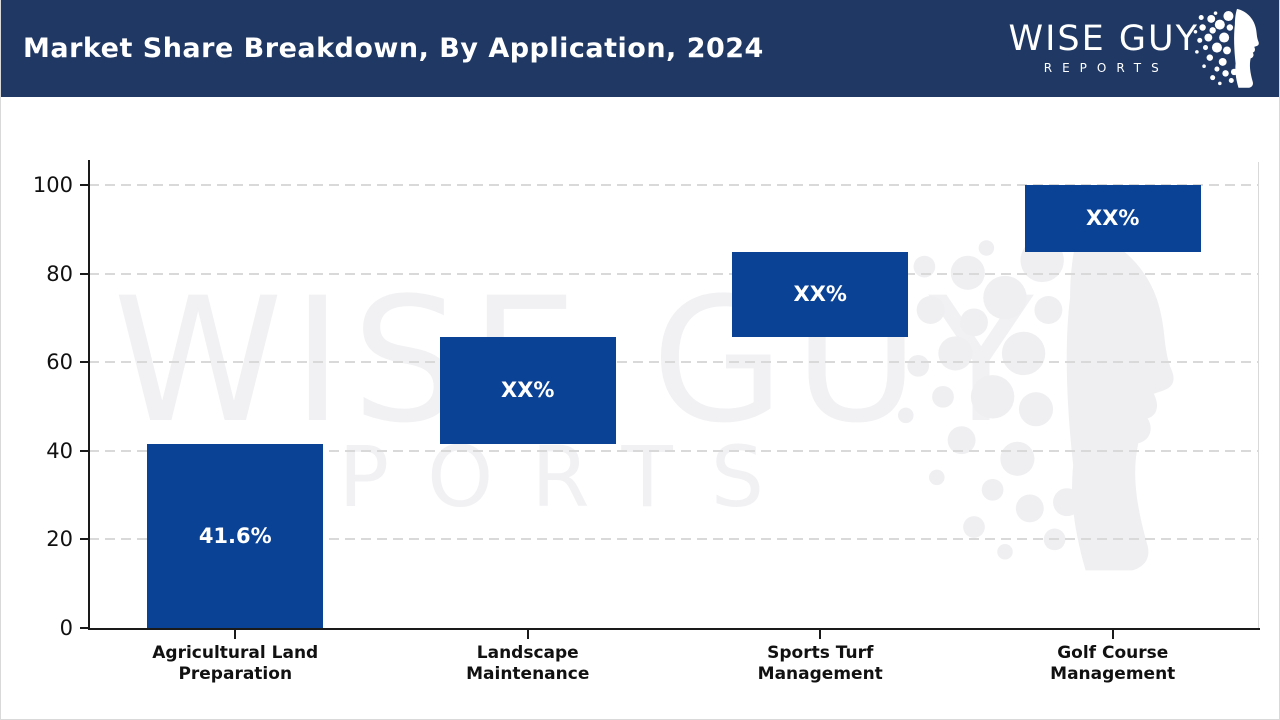 The image size is (1280, 720). What do you see at coordinates (1106, 68) in the screenshot?
I see `logo-subtext: REPORTS` at bounding box center [1106, 68].